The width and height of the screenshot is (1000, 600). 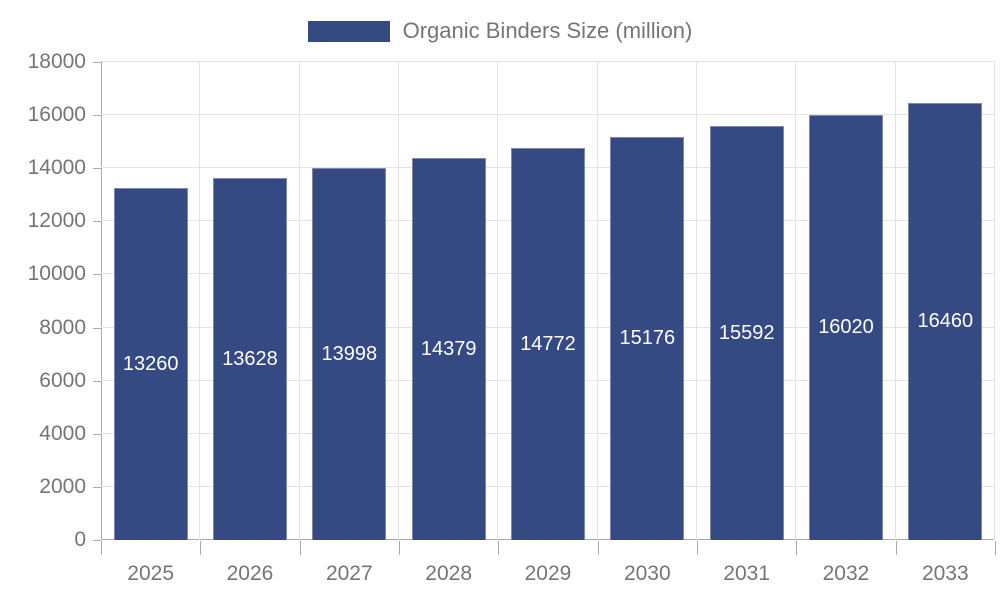 What do you see at coordinates (80, 539) in the screenshot?
I see `y-axis-label: 0` at bounding box center [80, 539].